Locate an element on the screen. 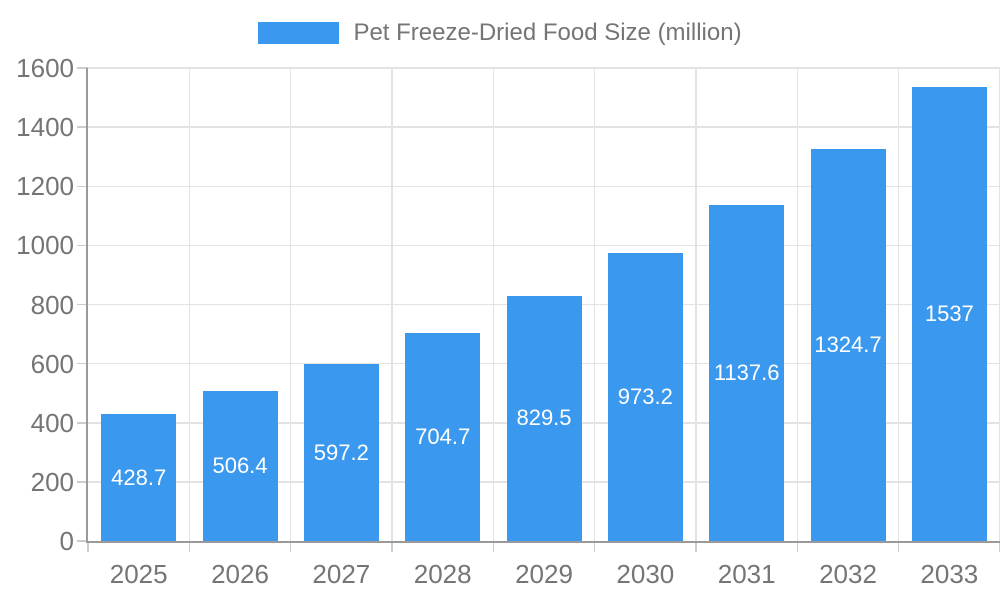 The image size is (1000, 600). bar-2025: 428.7 is located at coordinates (139, 477).